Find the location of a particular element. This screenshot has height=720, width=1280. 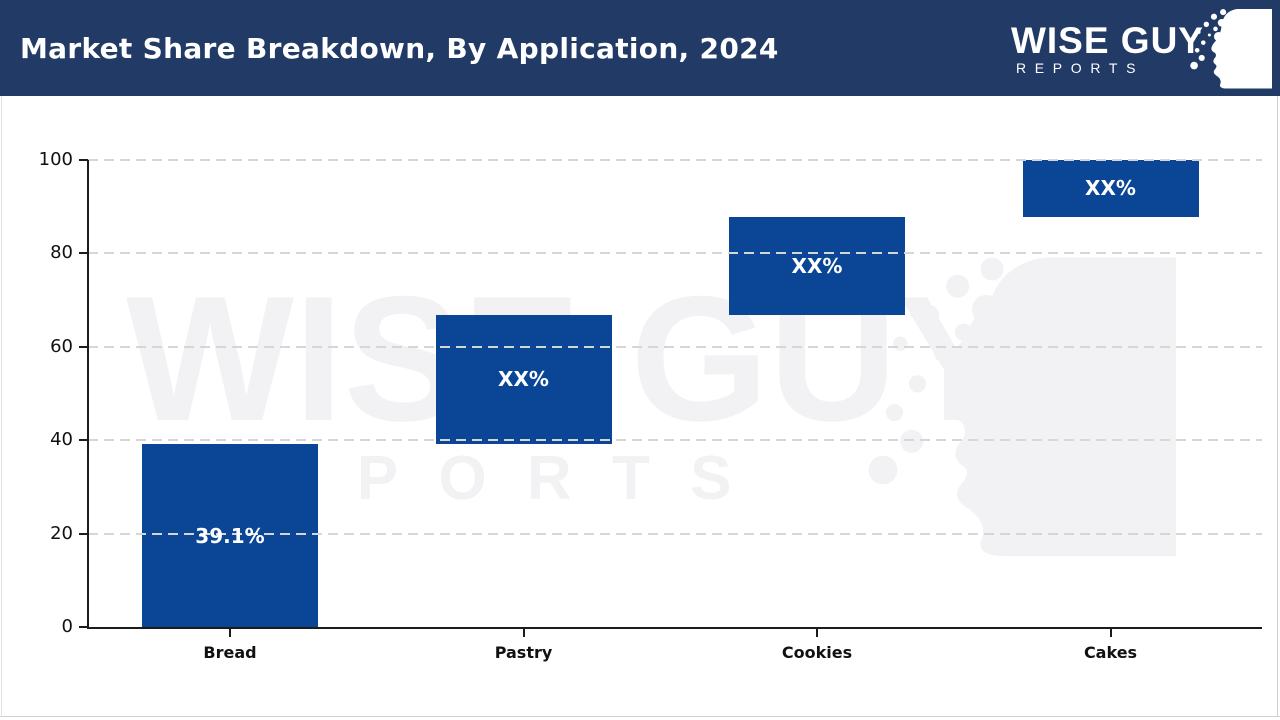

value-label-cakes: XX% is located at coordinates (1110, 188).